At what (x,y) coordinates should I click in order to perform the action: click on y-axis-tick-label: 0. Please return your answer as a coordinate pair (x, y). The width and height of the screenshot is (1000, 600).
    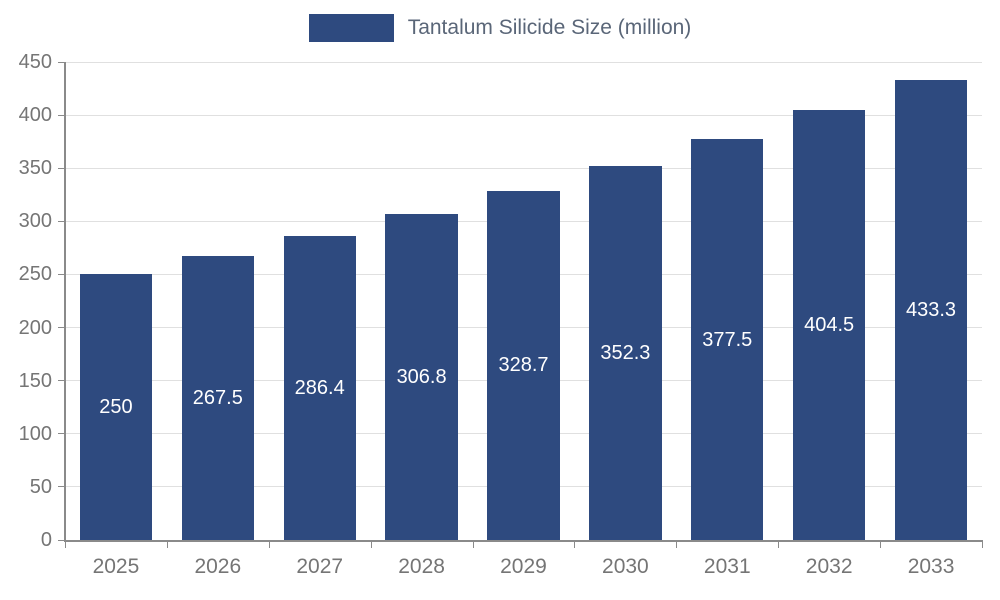
    Looking at the image, I should click on (46, 540).